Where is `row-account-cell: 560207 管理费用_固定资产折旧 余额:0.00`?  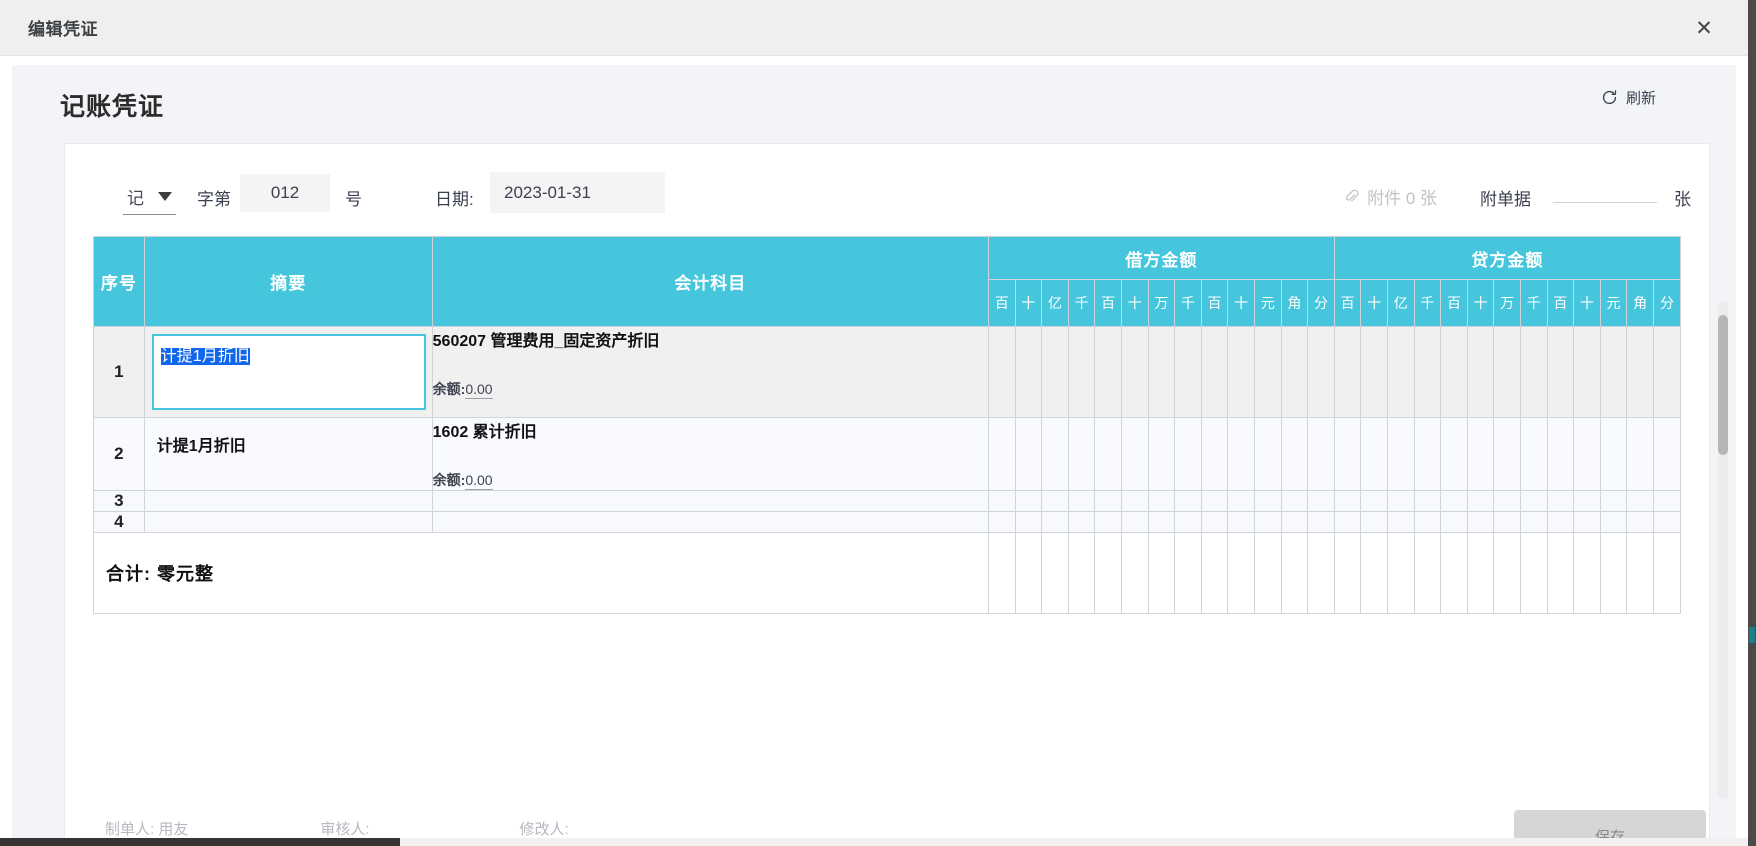 row-account-cell: 560207 管理费用_固定资产折旧 余额:0.00 is located at coordinates (710, 372).